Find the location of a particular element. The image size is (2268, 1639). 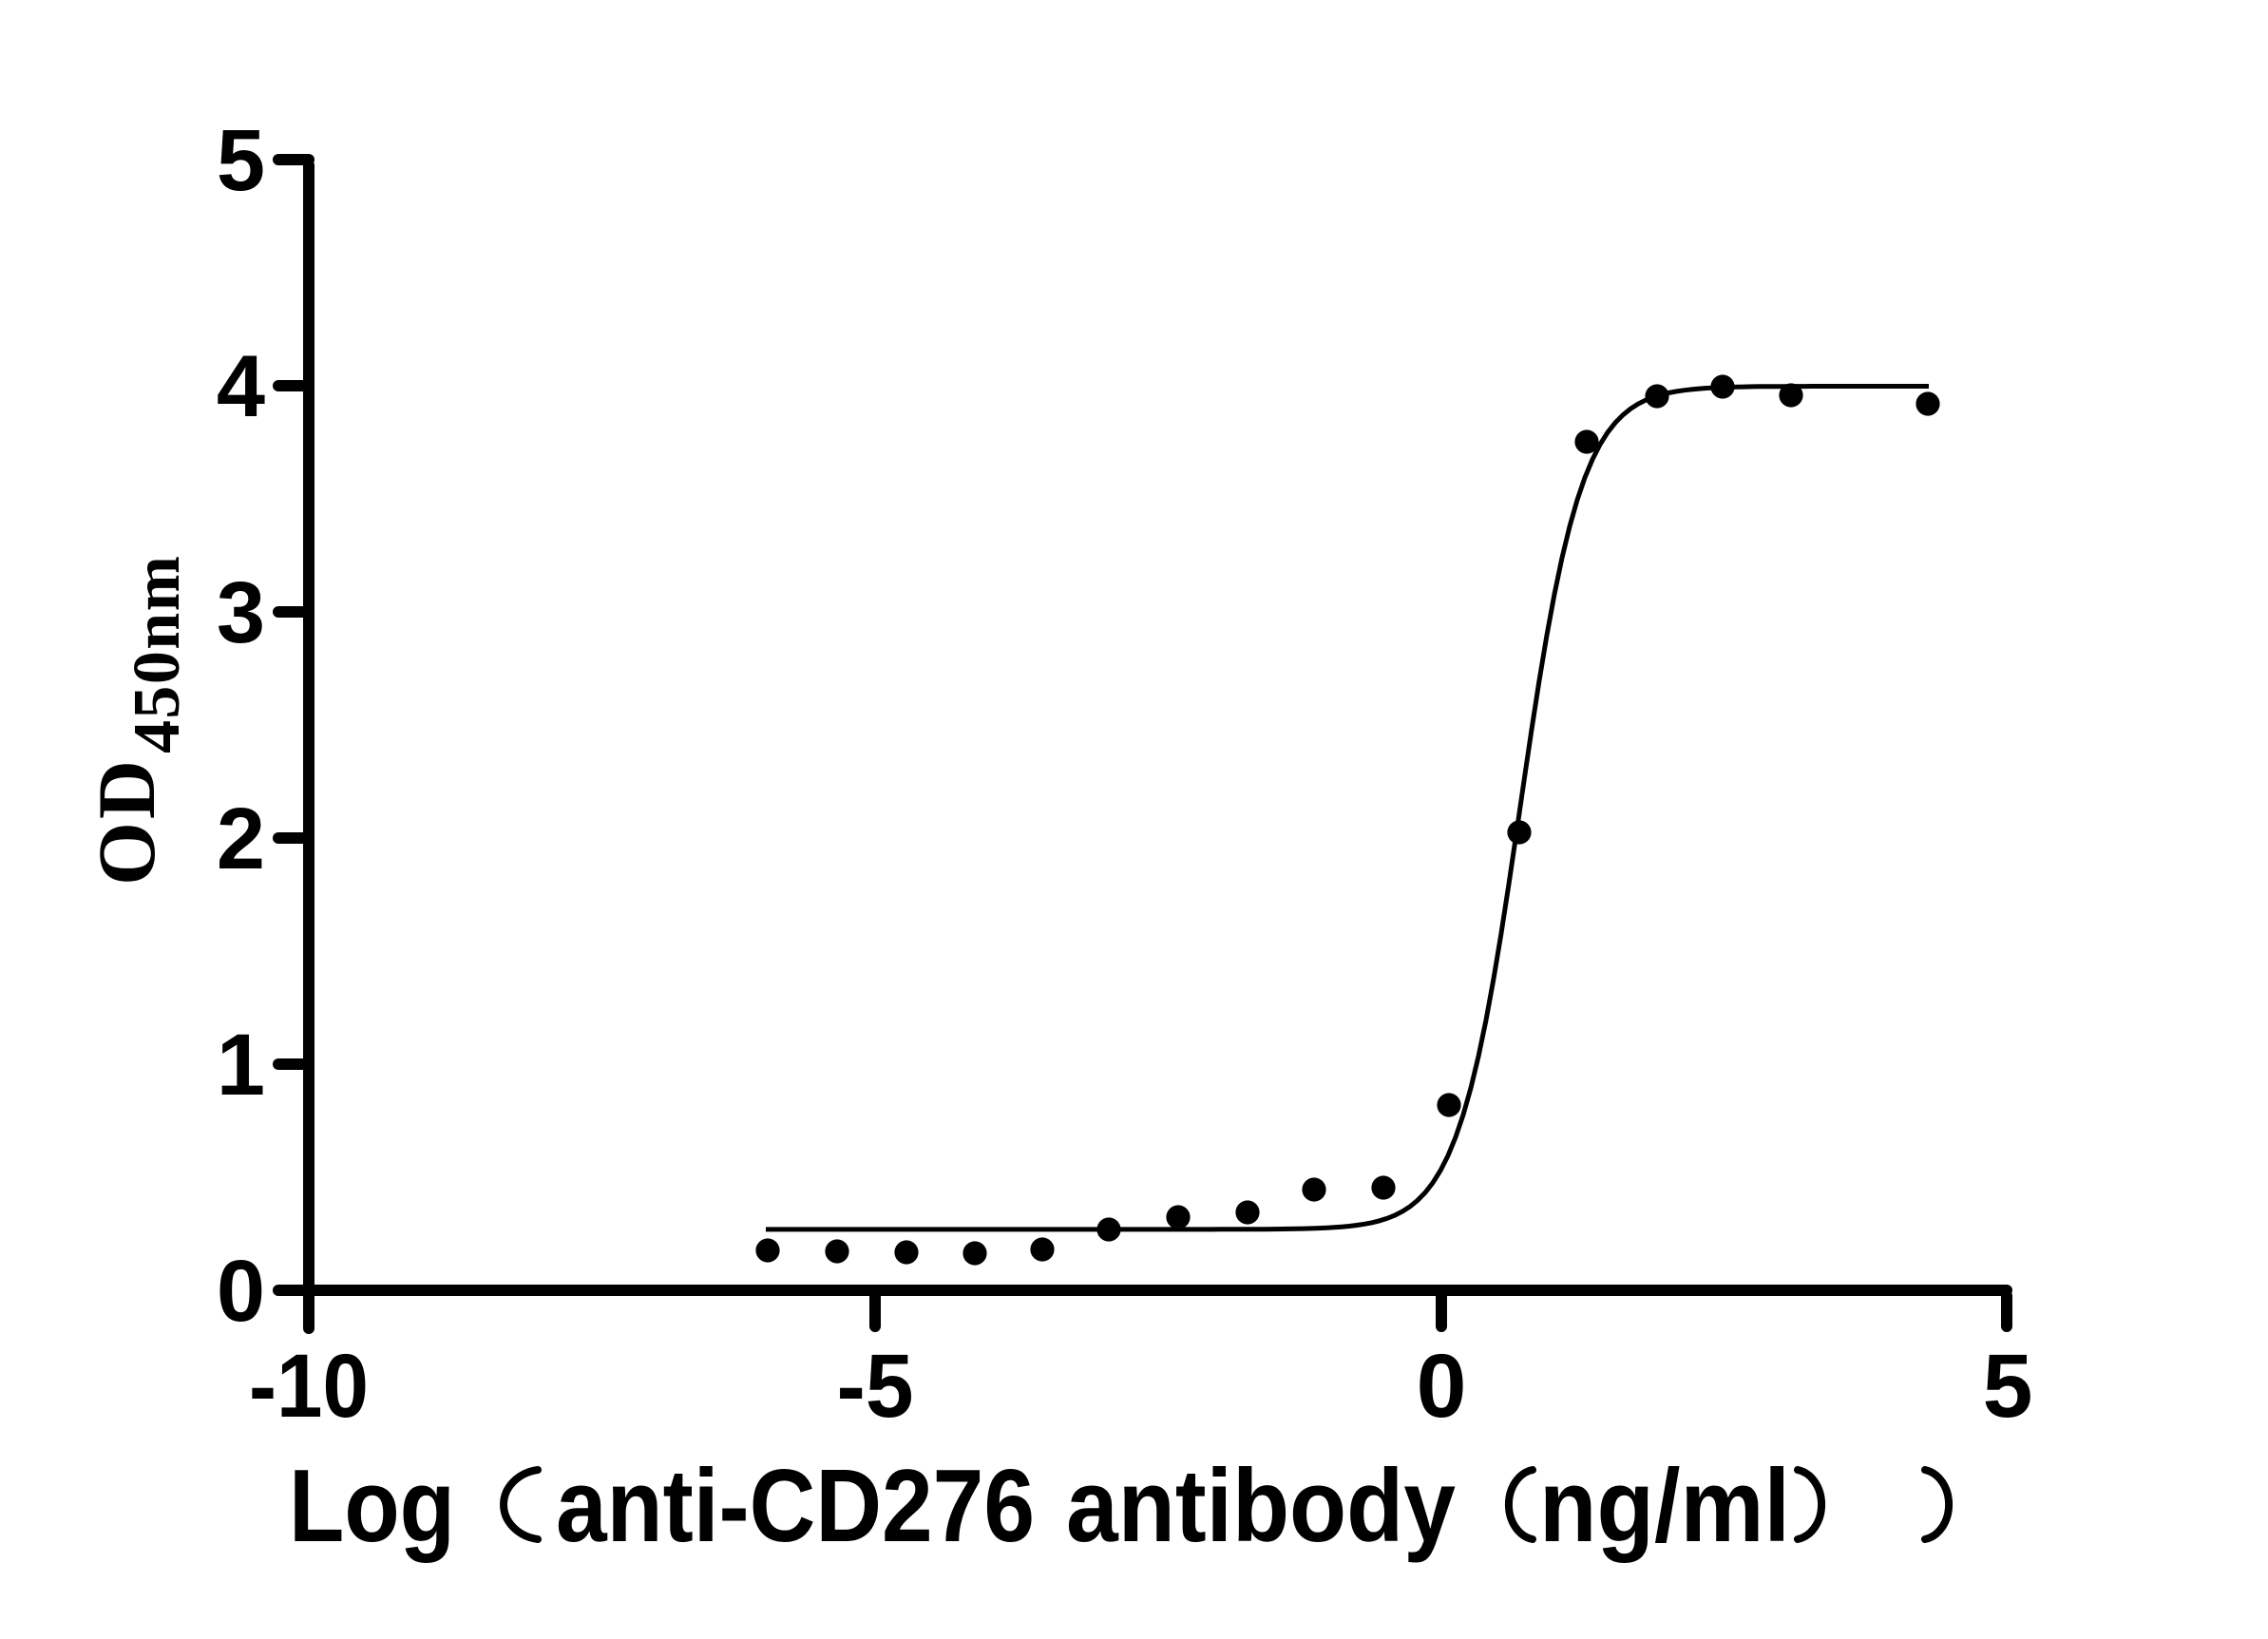

svg-text: anti-CD276 is located at coordinates (795, 1506).